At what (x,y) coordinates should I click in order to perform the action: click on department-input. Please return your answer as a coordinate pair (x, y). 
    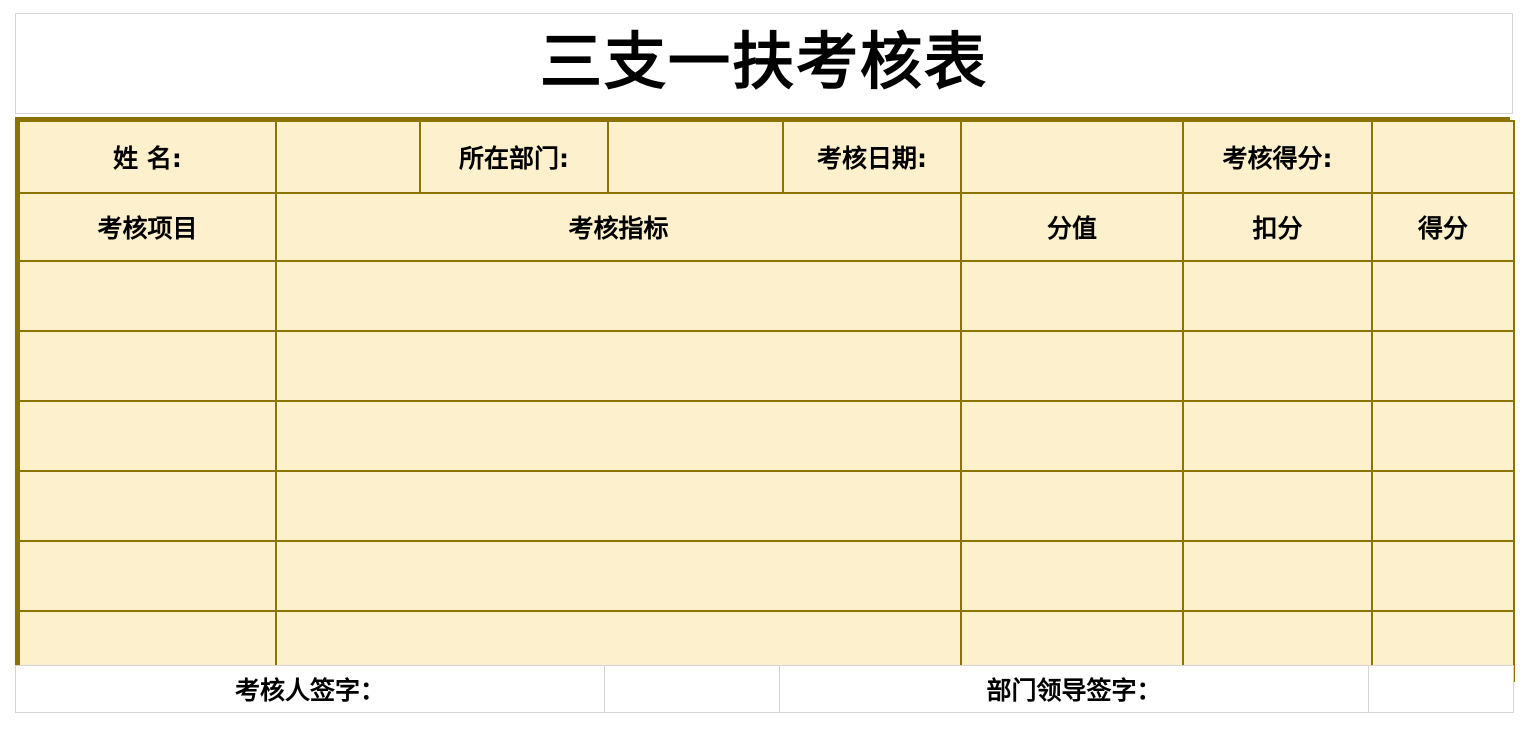
    Looking at the image, I should click on (695, 157).